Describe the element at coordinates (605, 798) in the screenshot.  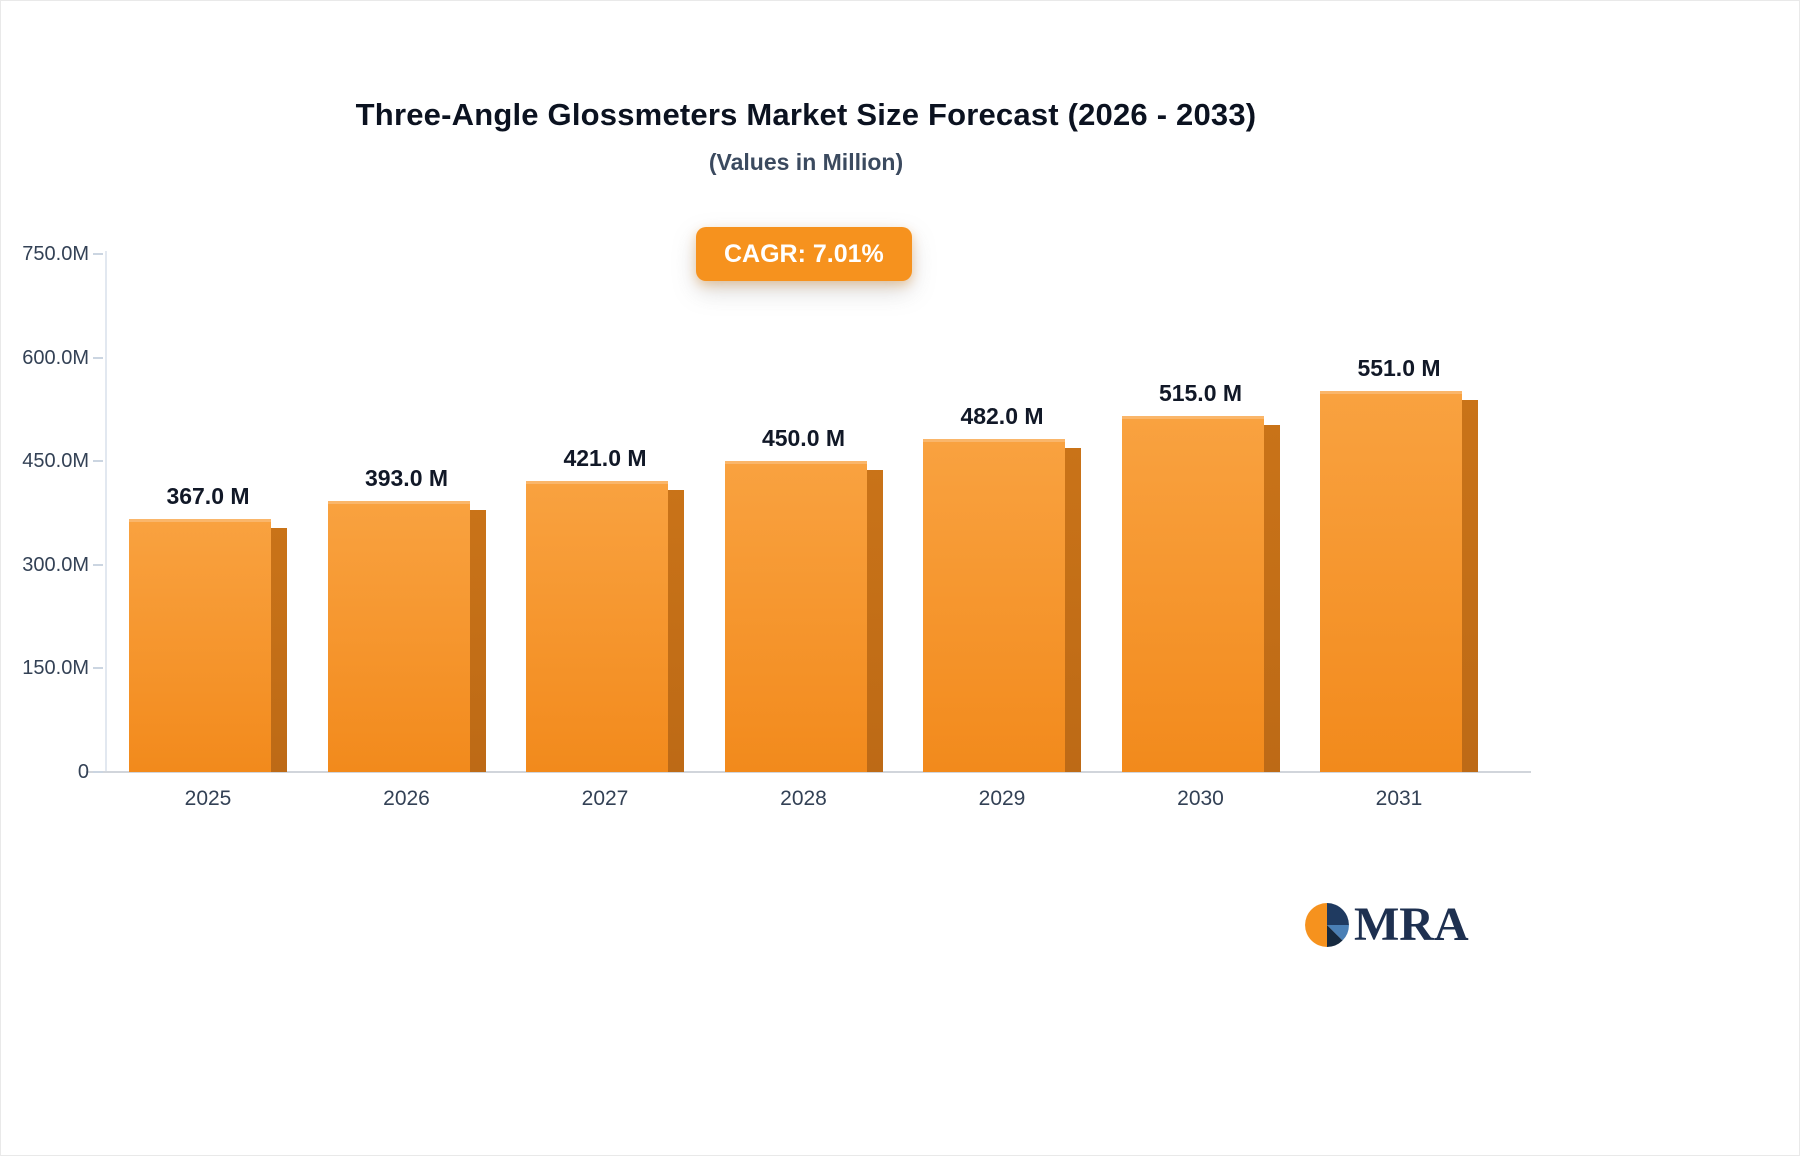
I see `x-tick-label: 2027` at that location.